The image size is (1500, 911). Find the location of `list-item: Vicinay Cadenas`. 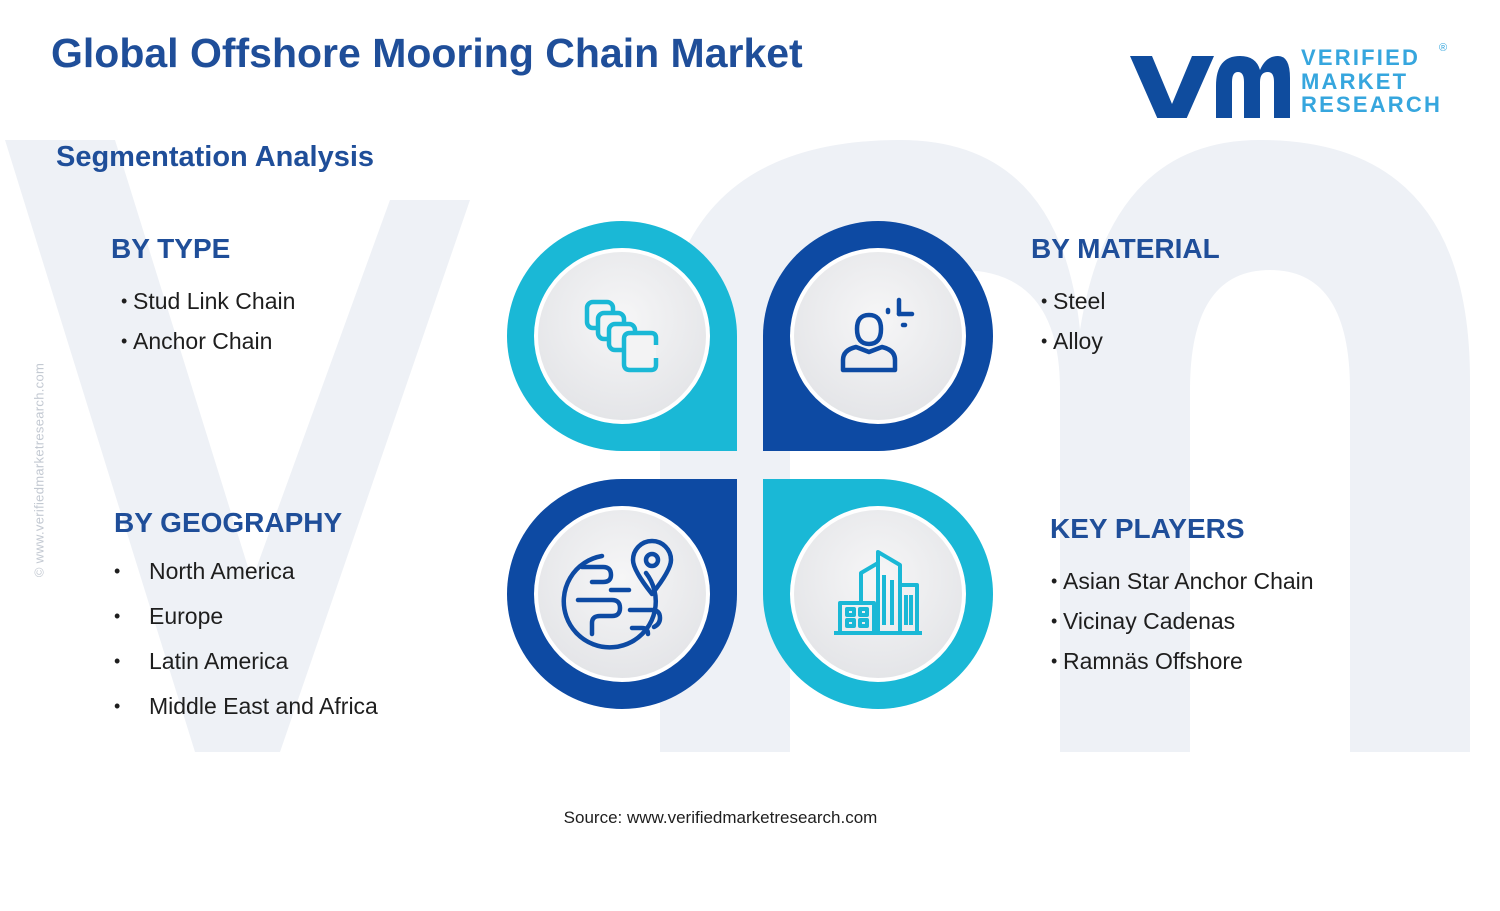

list-item: Vicinay Cadenas is located at coordinates (1182, 621).